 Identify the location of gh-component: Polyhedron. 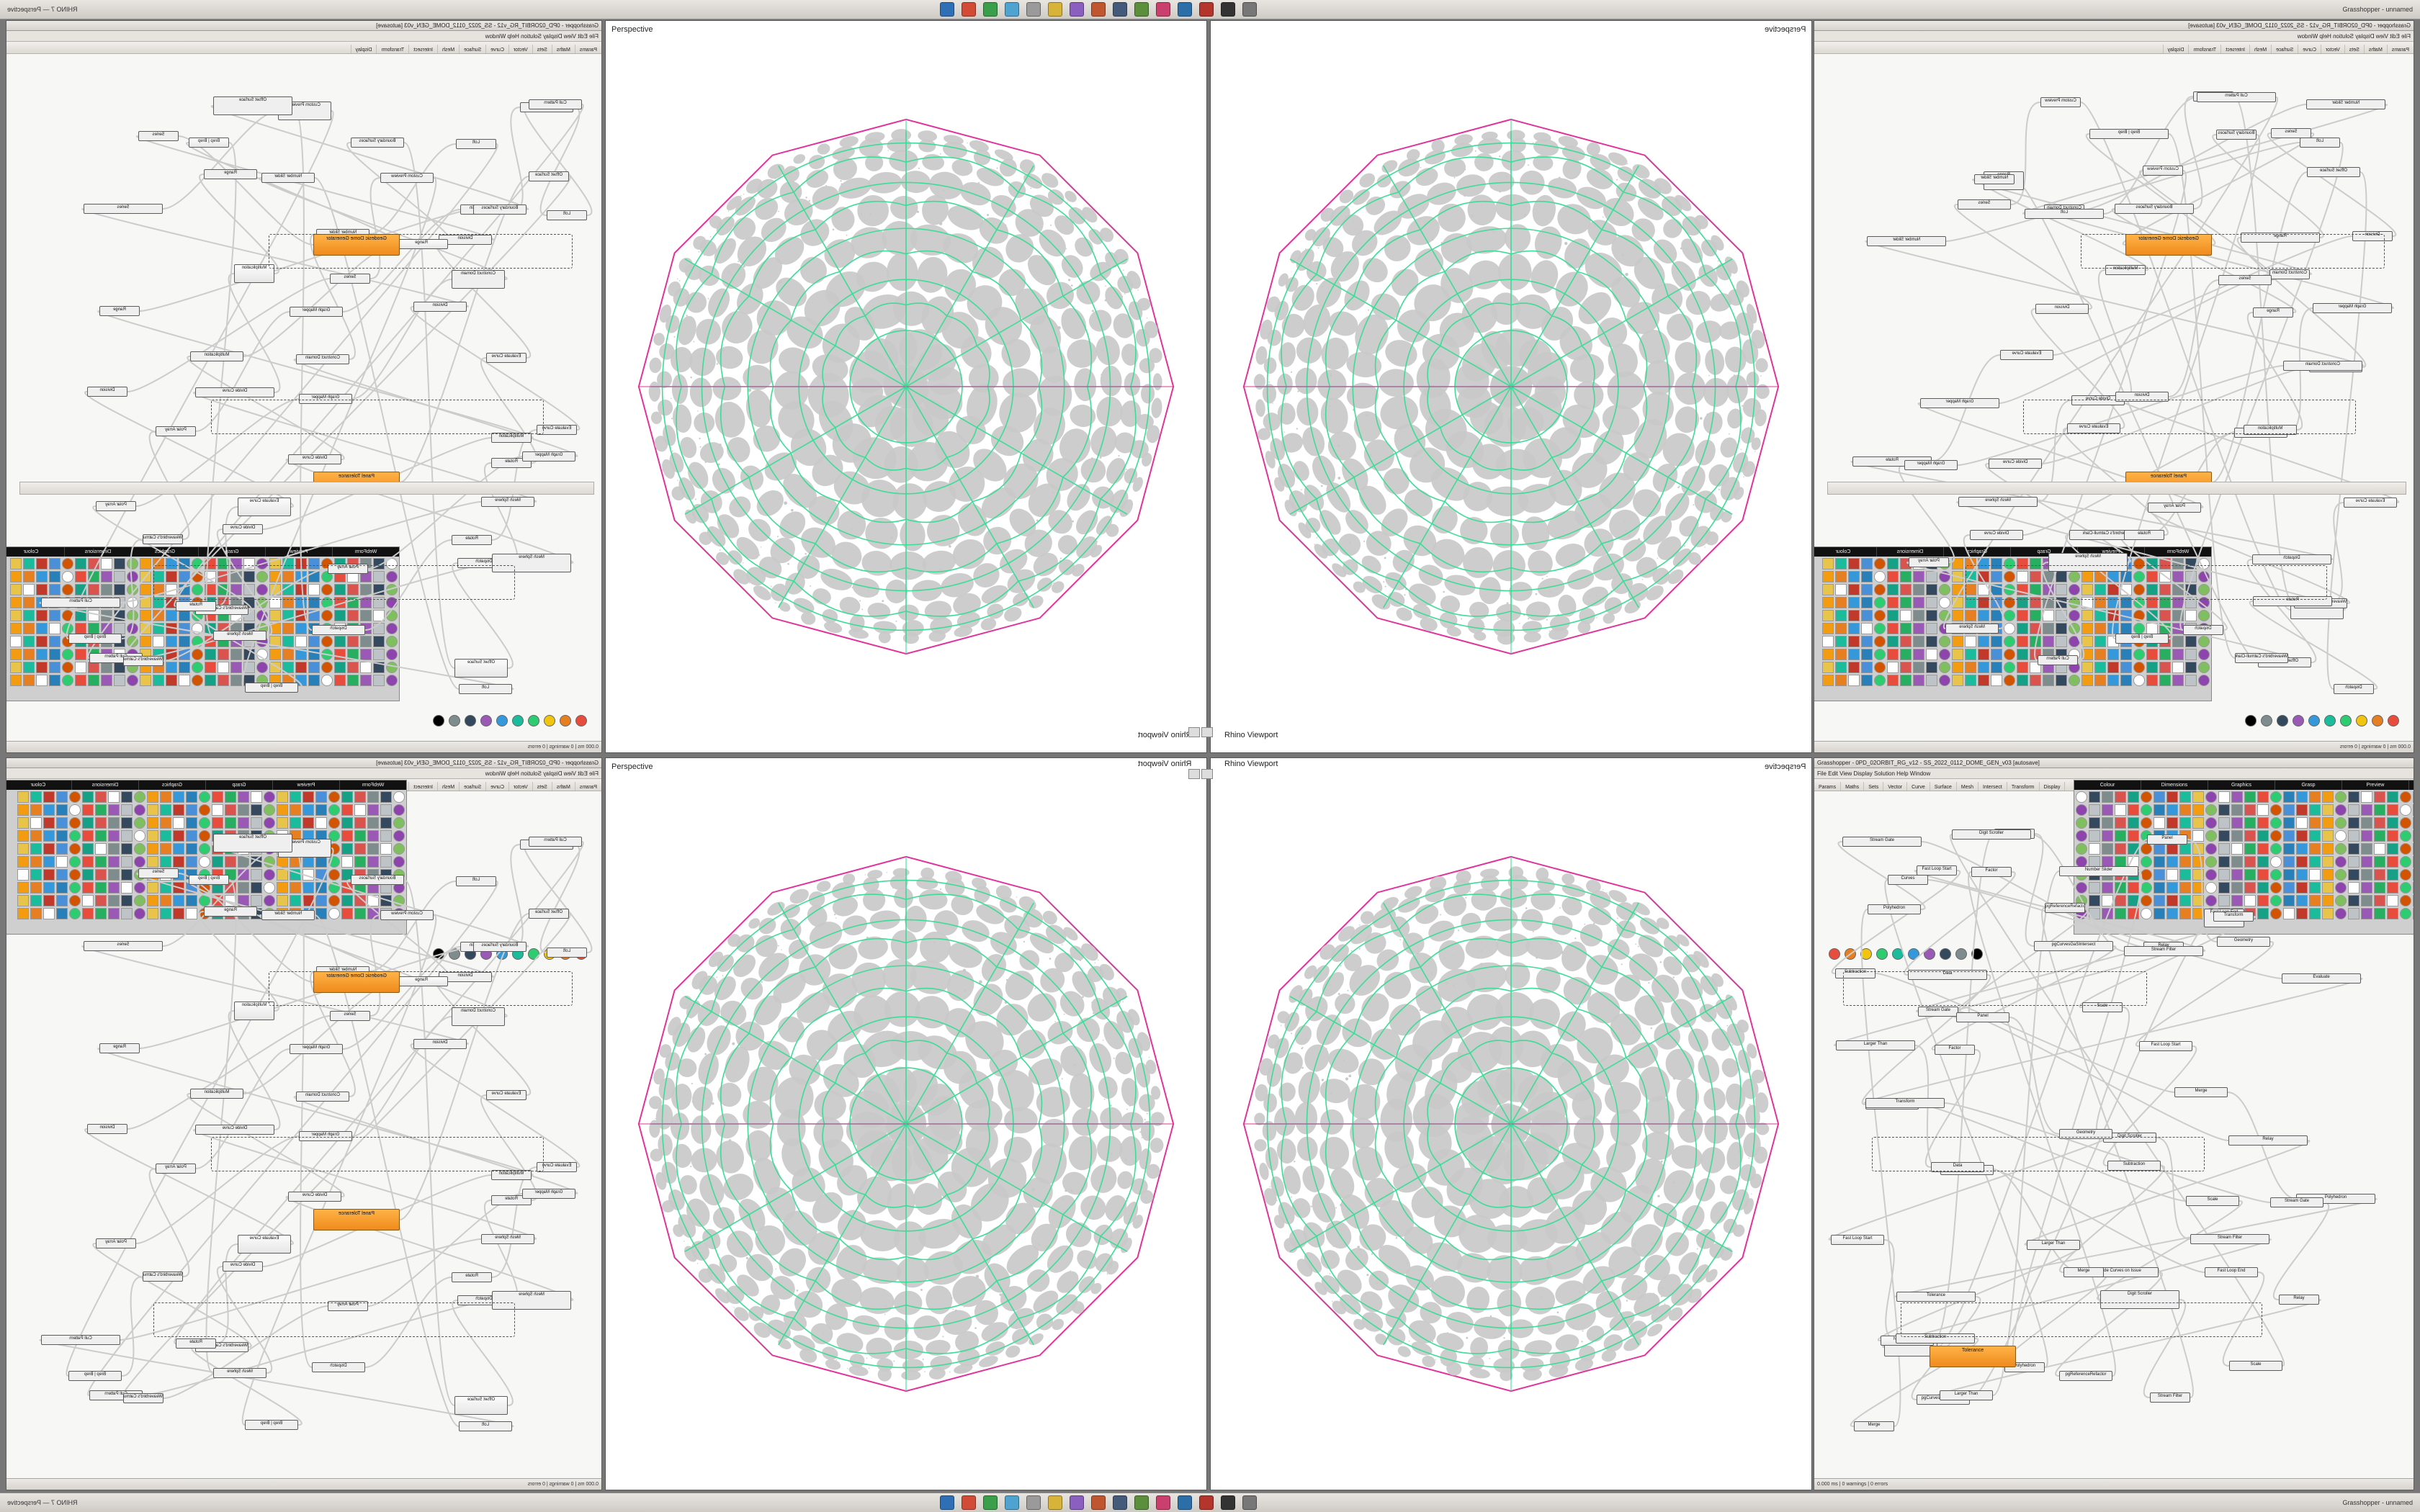
(1894, 909).